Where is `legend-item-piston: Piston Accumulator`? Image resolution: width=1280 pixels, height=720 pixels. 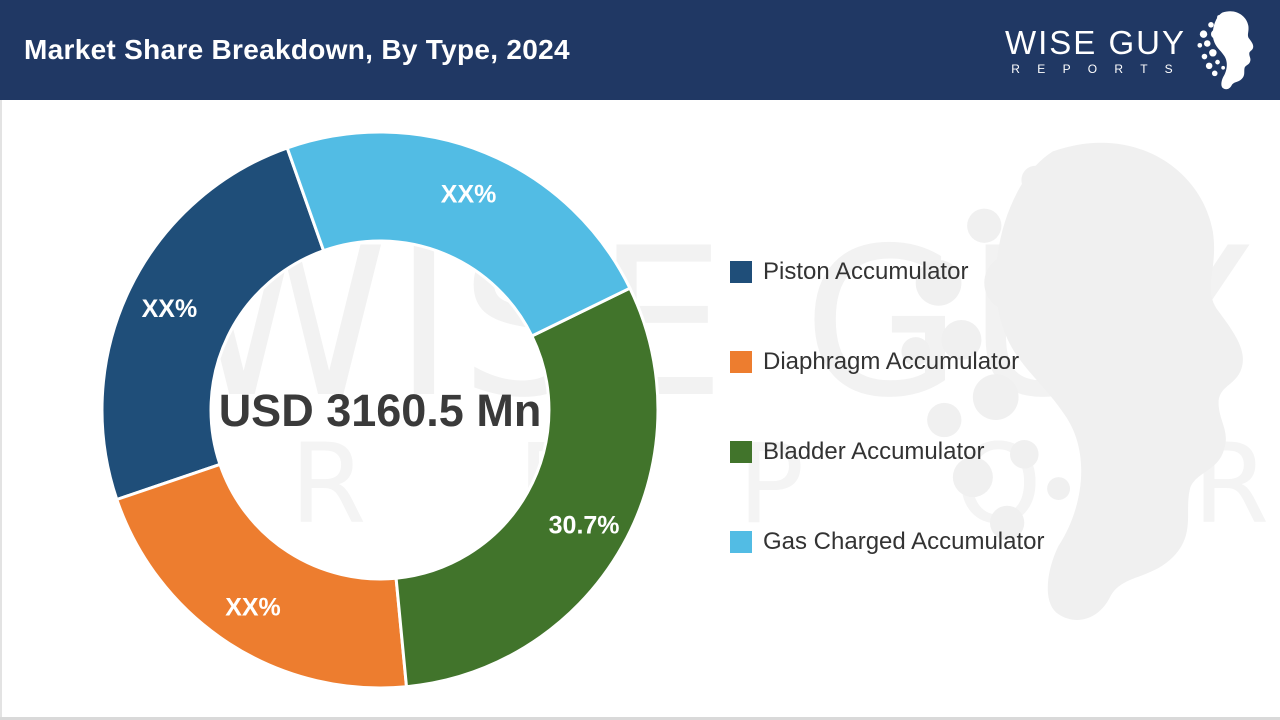 legend-item-piston: Piston Accumulator is located at coordinates (887, 271).